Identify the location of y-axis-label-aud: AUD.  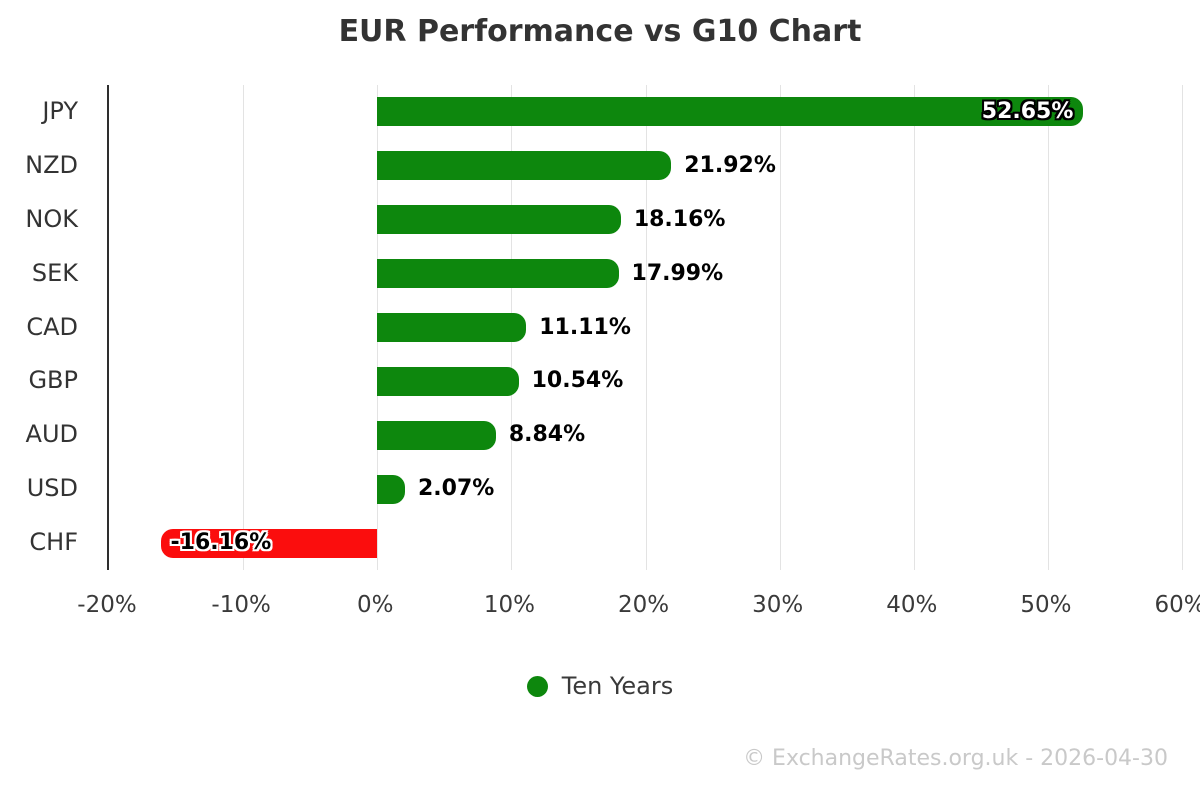
(51, 434).